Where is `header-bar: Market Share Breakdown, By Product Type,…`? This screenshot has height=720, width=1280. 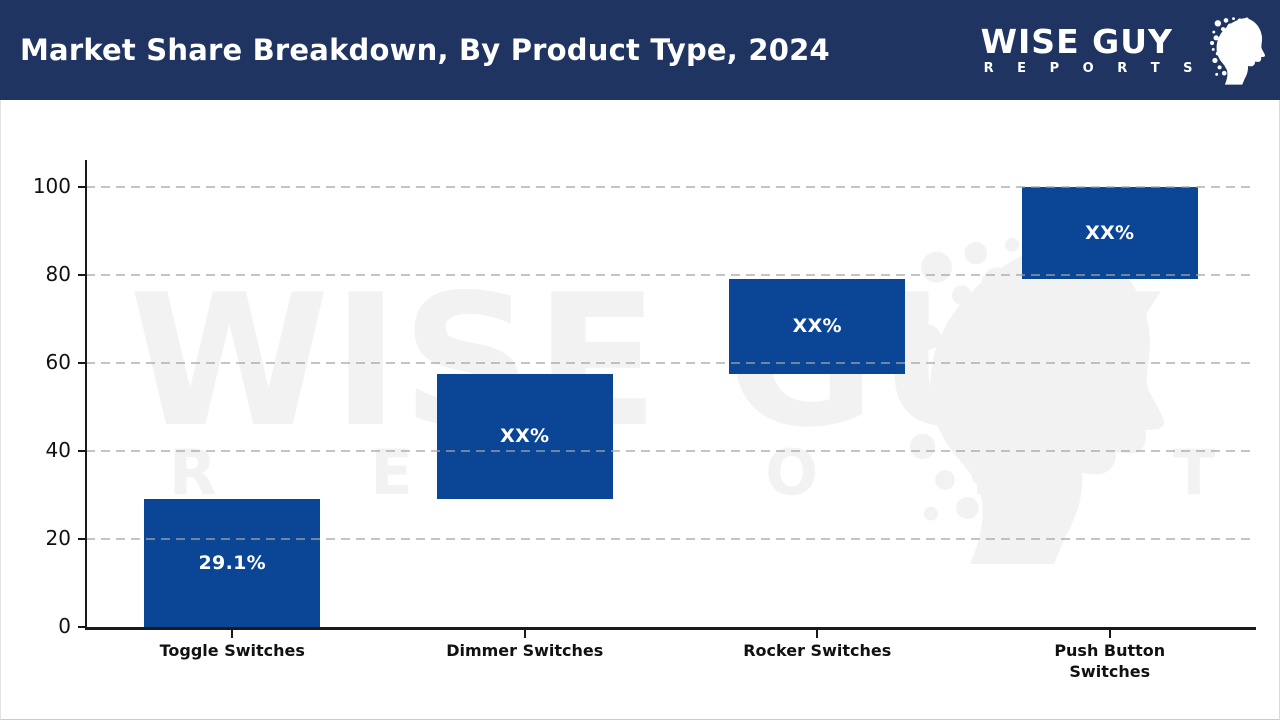
header-bar: Market Share Breakdown, By Product Type,… is located at coordinates (640, 50).